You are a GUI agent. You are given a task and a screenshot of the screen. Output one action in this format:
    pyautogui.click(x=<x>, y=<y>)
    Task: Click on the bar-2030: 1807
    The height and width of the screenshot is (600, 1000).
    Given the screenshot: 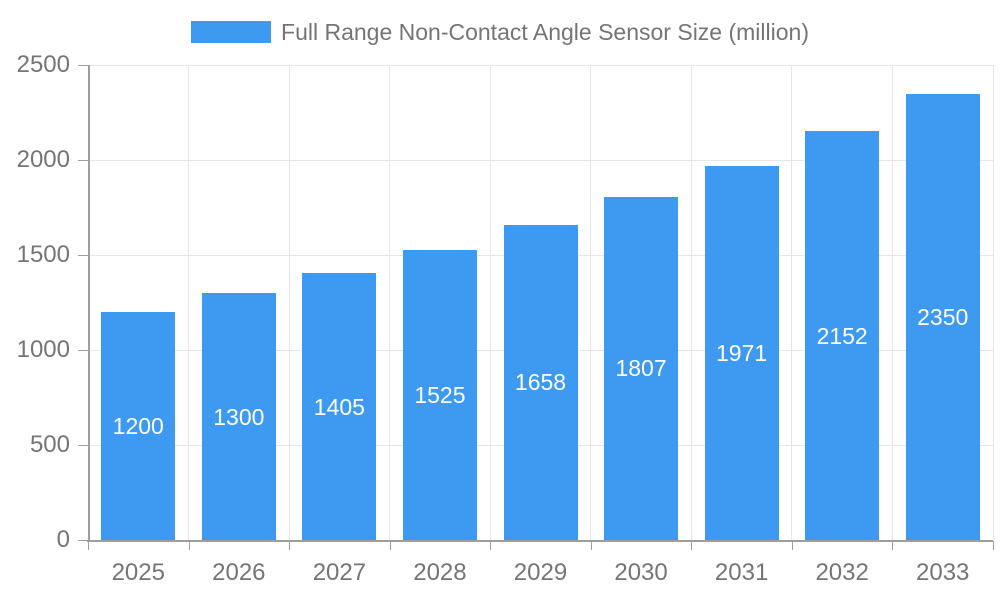 What is the action you would take?
    pyautogui.click(x=641, y=368)
    